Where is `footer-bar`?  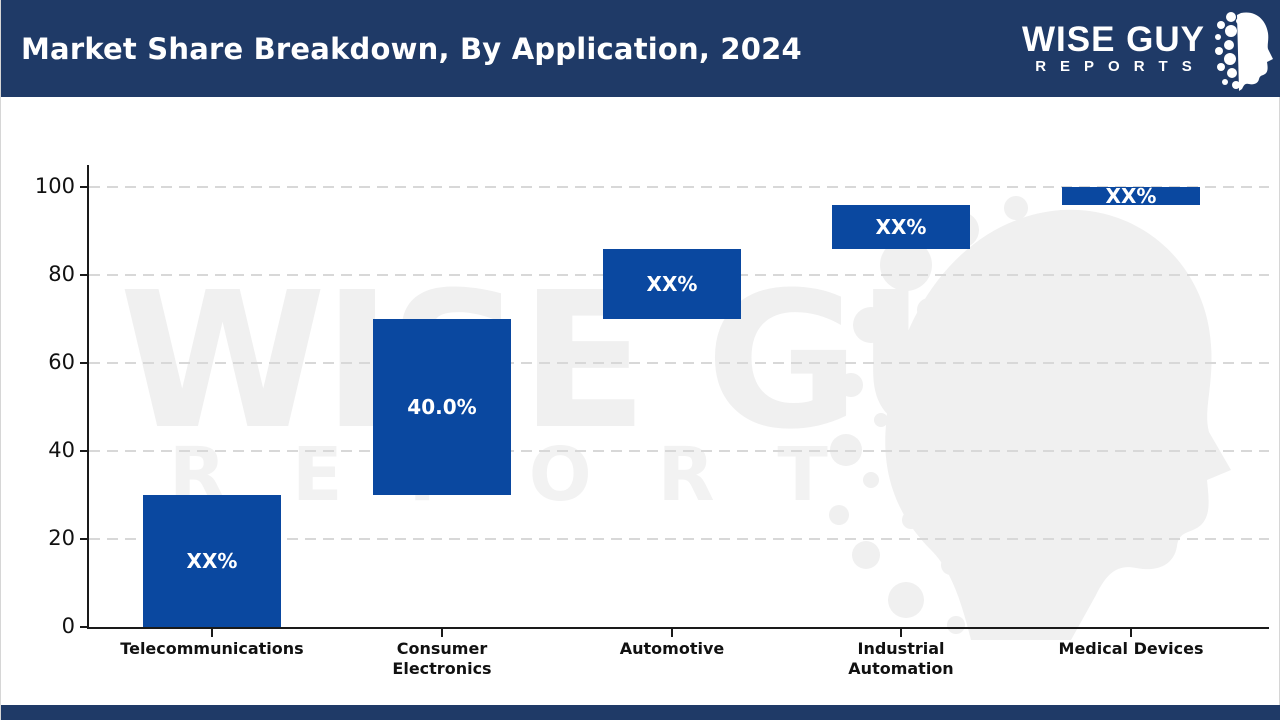
footer-bar is located at coordinates (640, 712).